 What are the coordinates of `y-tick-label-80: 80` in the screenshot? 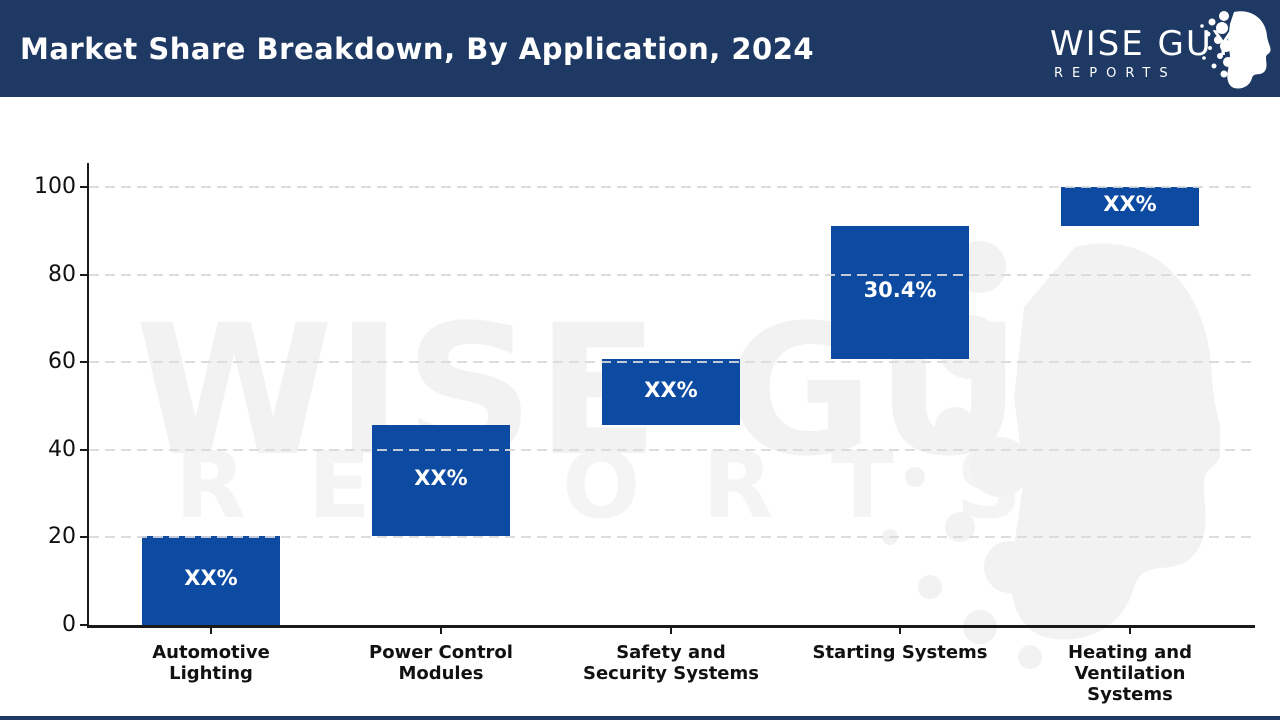 It's located at (62, 274).